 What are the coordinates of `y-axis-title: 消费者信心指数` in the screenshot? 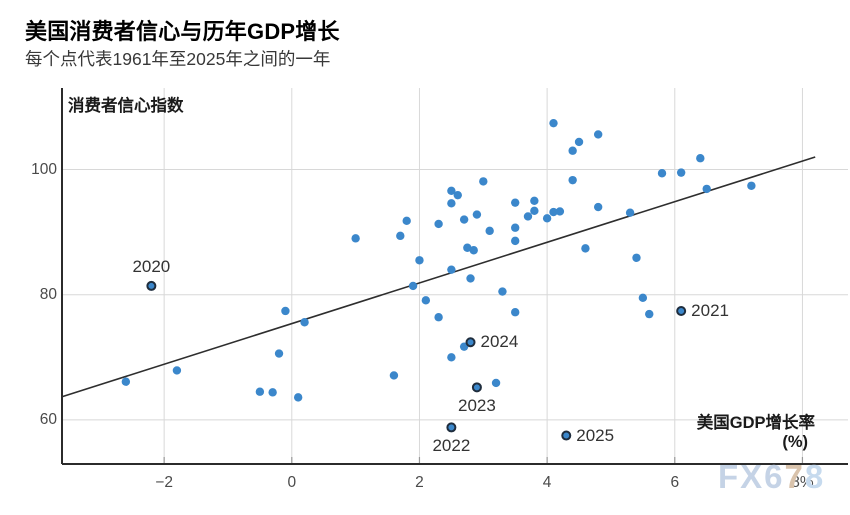 It's located at (126, 106).